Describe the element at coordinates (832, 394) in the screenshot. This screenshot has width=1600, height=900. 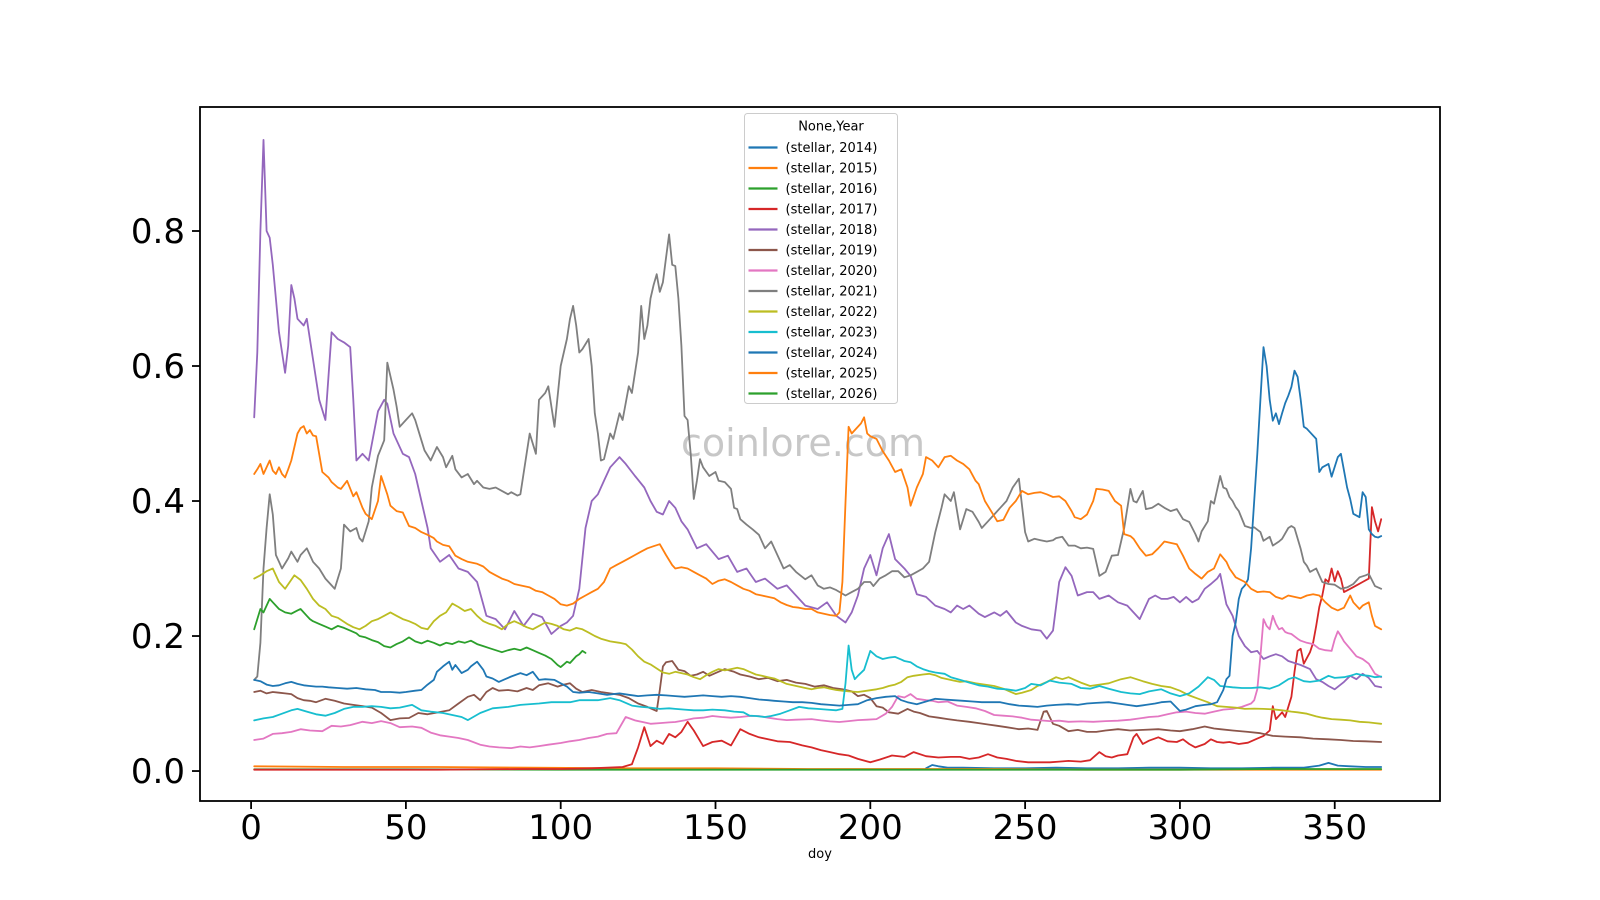
I see `legend-label-2026: (stellar, 2026)` at that location.